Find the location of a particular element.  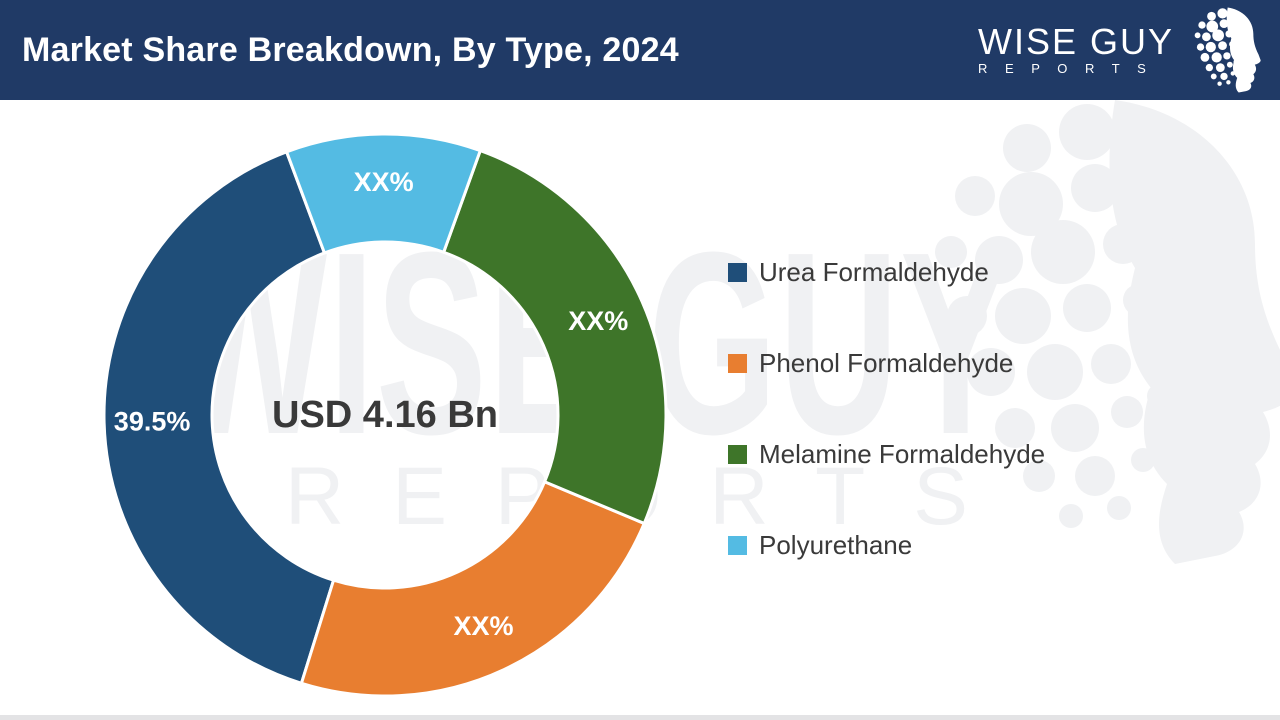

logo-name: WISE GUY is located at coordinates (1075, 41).